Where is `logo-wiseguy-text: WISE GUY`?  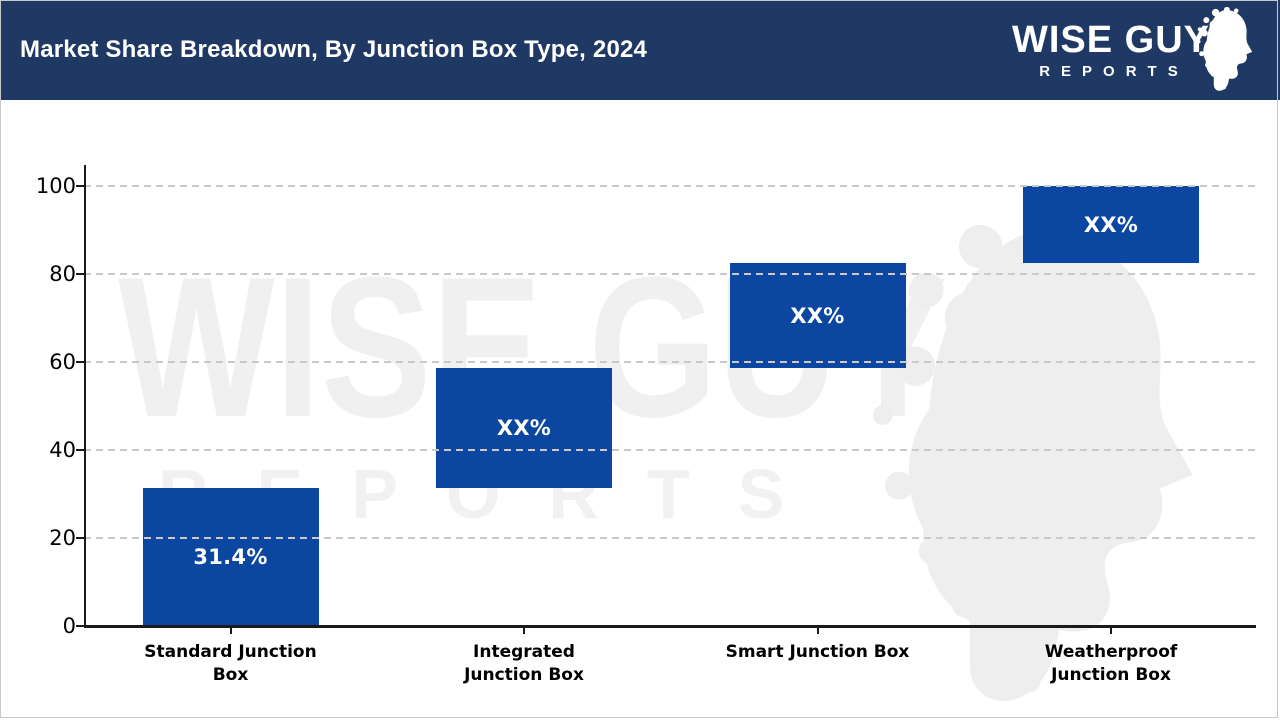
logo-wiseguy-text: WISE GUY is located at coordinates (1110, 39).